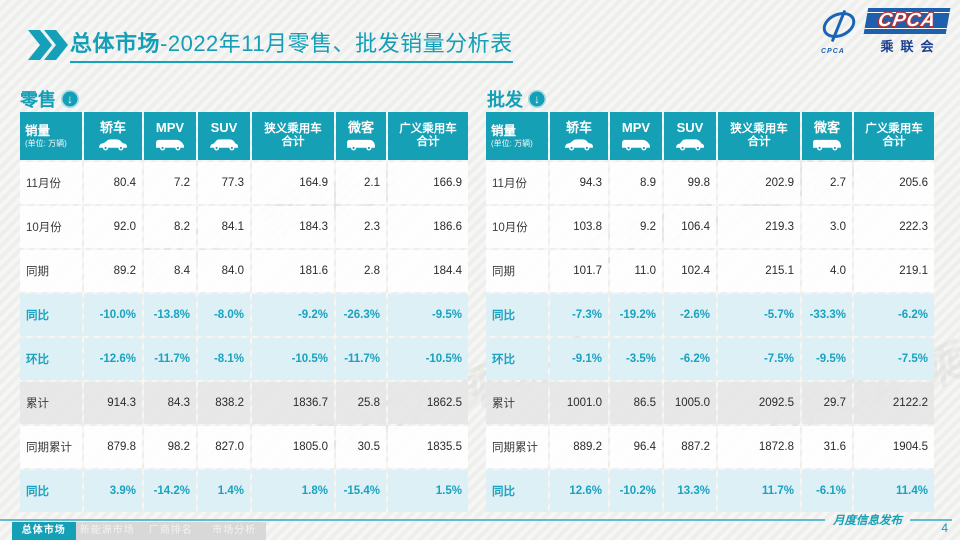  Describe the element at coordinates (38, 100) in the screenshot. I see `retail-section-title: 零售` at that location.